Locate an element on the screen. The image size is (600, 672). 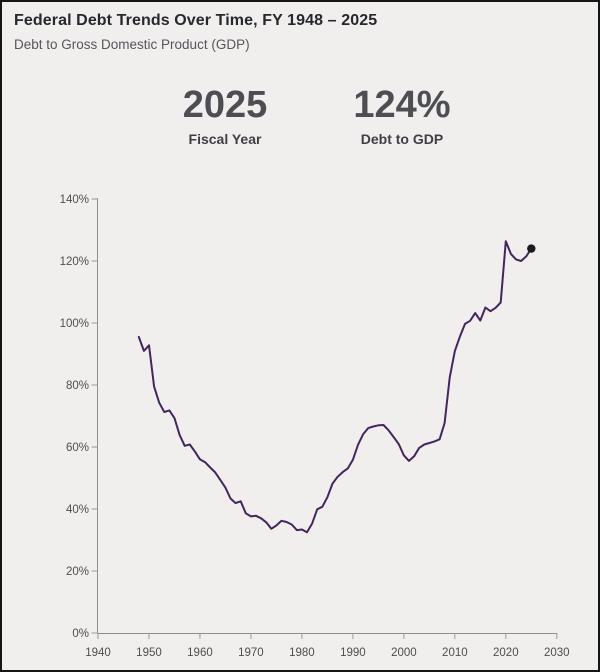
y-tick-label: 20% is located at coordinates (77, 572).